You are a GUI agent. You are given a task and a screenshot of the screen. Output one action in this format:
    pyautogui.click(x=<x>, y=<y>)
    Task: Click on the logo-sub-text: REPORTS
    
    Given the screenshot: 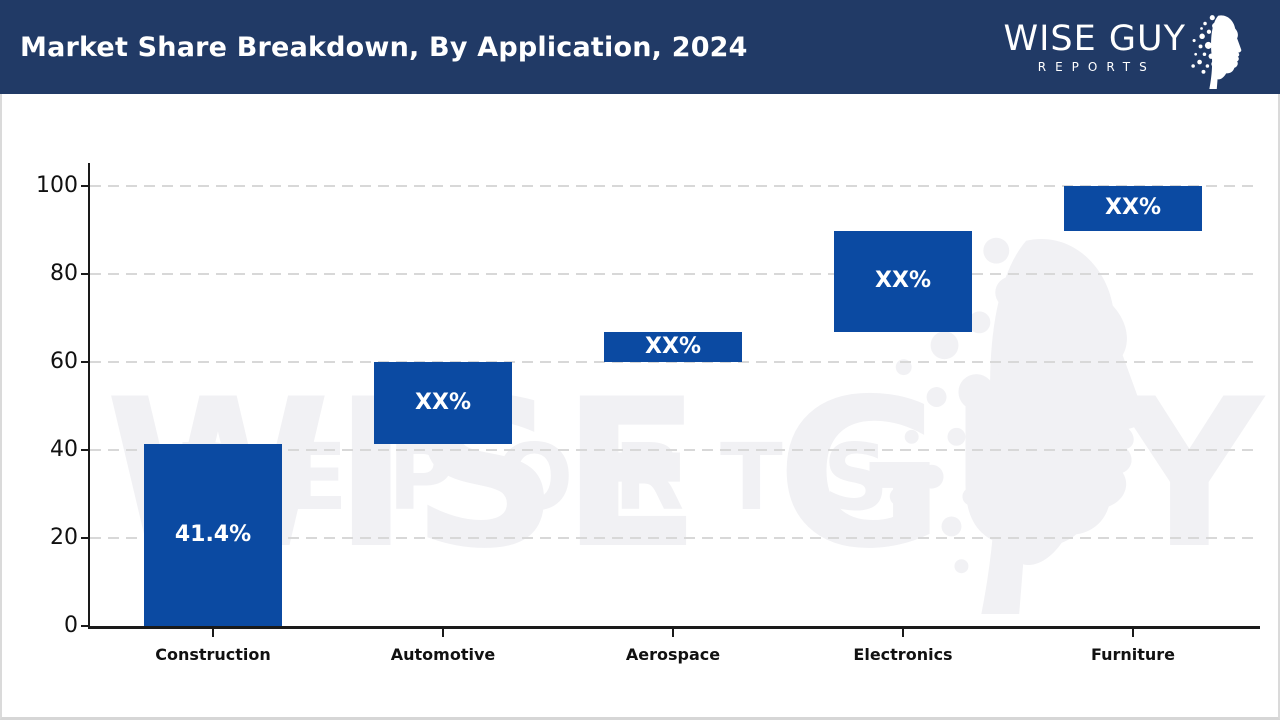 What is the action you would take?
    pyautogui.click(x=1096, y=66)
    